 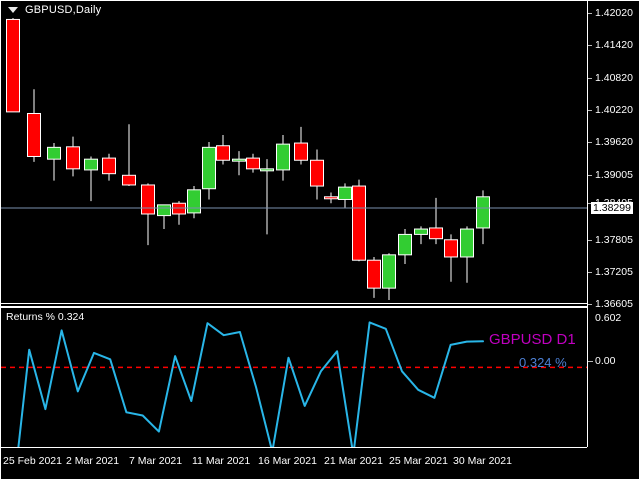 I want to click on time-tick-label: 25 Feb 2021, so click(x=32, y=461).